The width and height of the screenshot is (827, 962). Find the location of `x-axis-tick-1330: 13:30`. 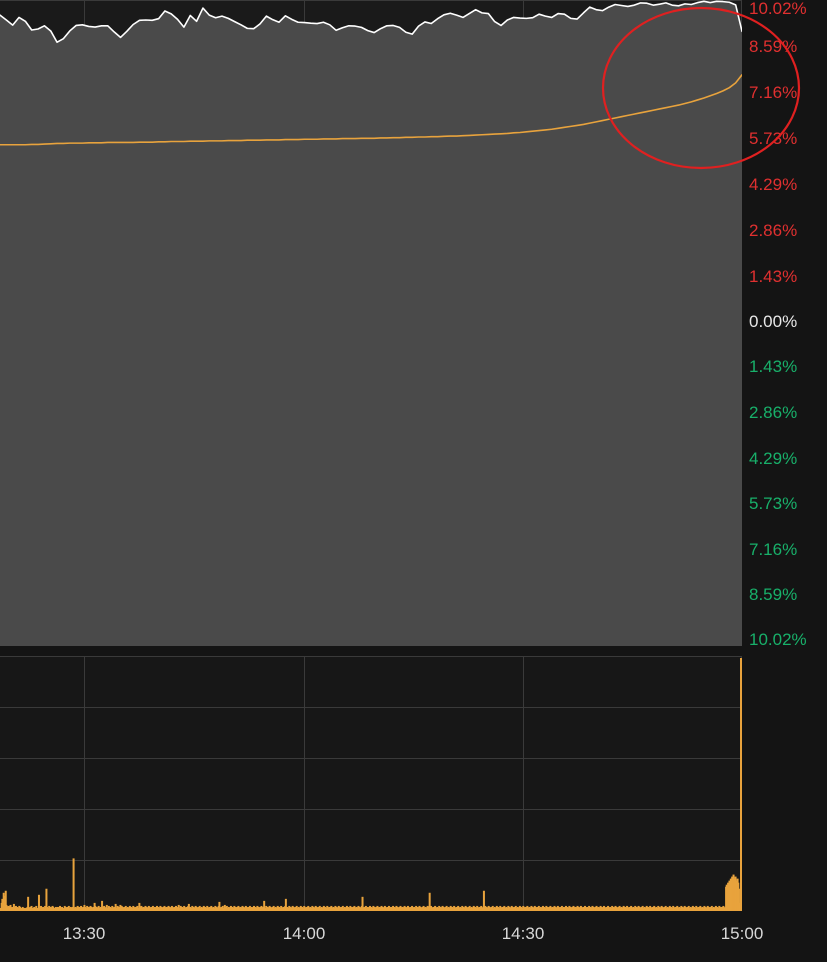

x-axis-tick-1330: 13:30 is located at coordinates (84, 933).